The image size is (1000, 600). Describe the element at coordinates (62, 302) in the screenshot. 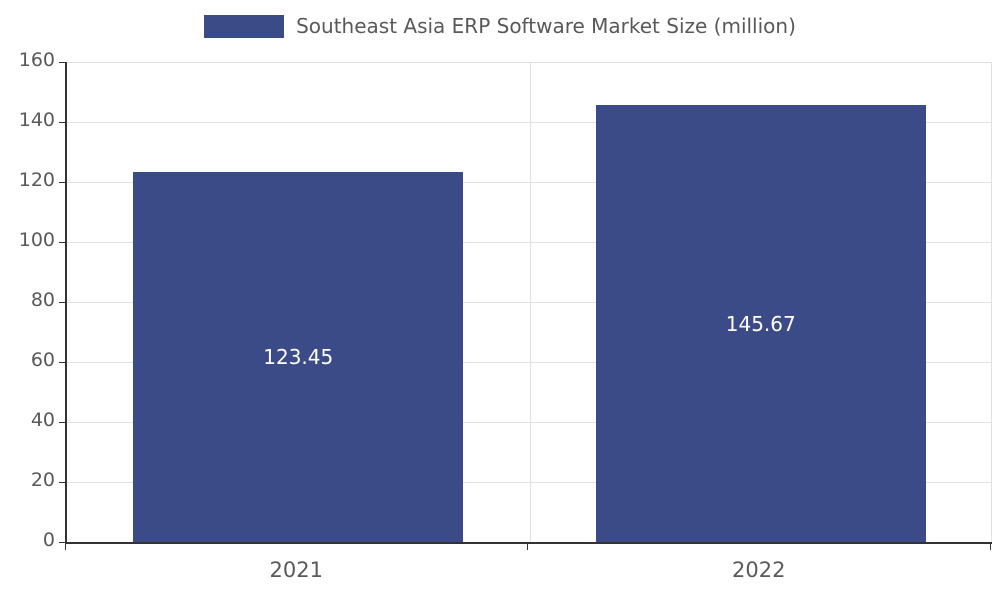

I see `y-axis-tick-marks` at that location.